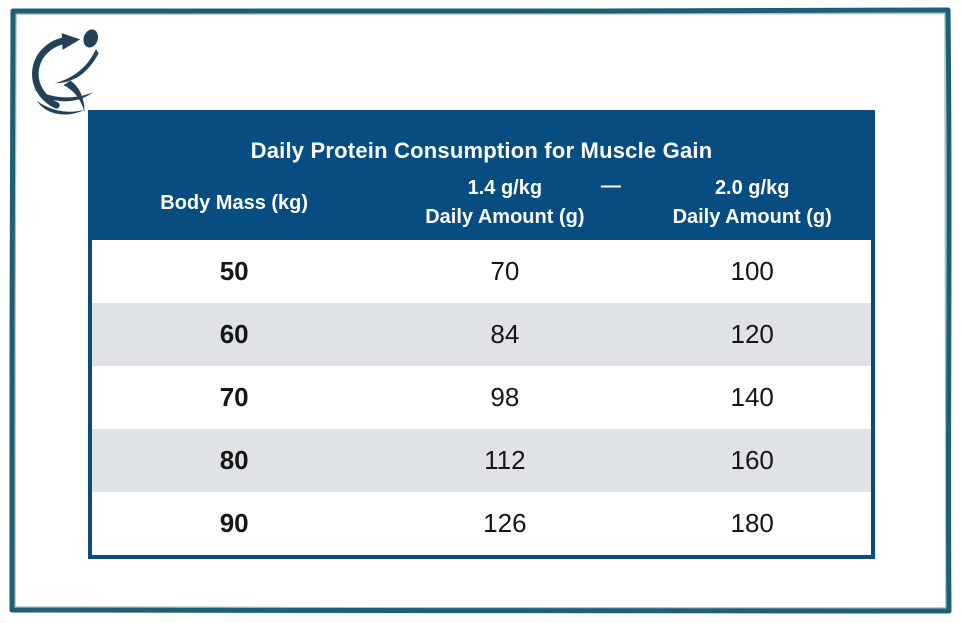 This screenshot has width=962, height=623. What do you see at coordinates (505, 217) in the screenshot?
I see `column-header-amount-1-4-line2: Daily Amount (g)` at bounding box center [505, 217].